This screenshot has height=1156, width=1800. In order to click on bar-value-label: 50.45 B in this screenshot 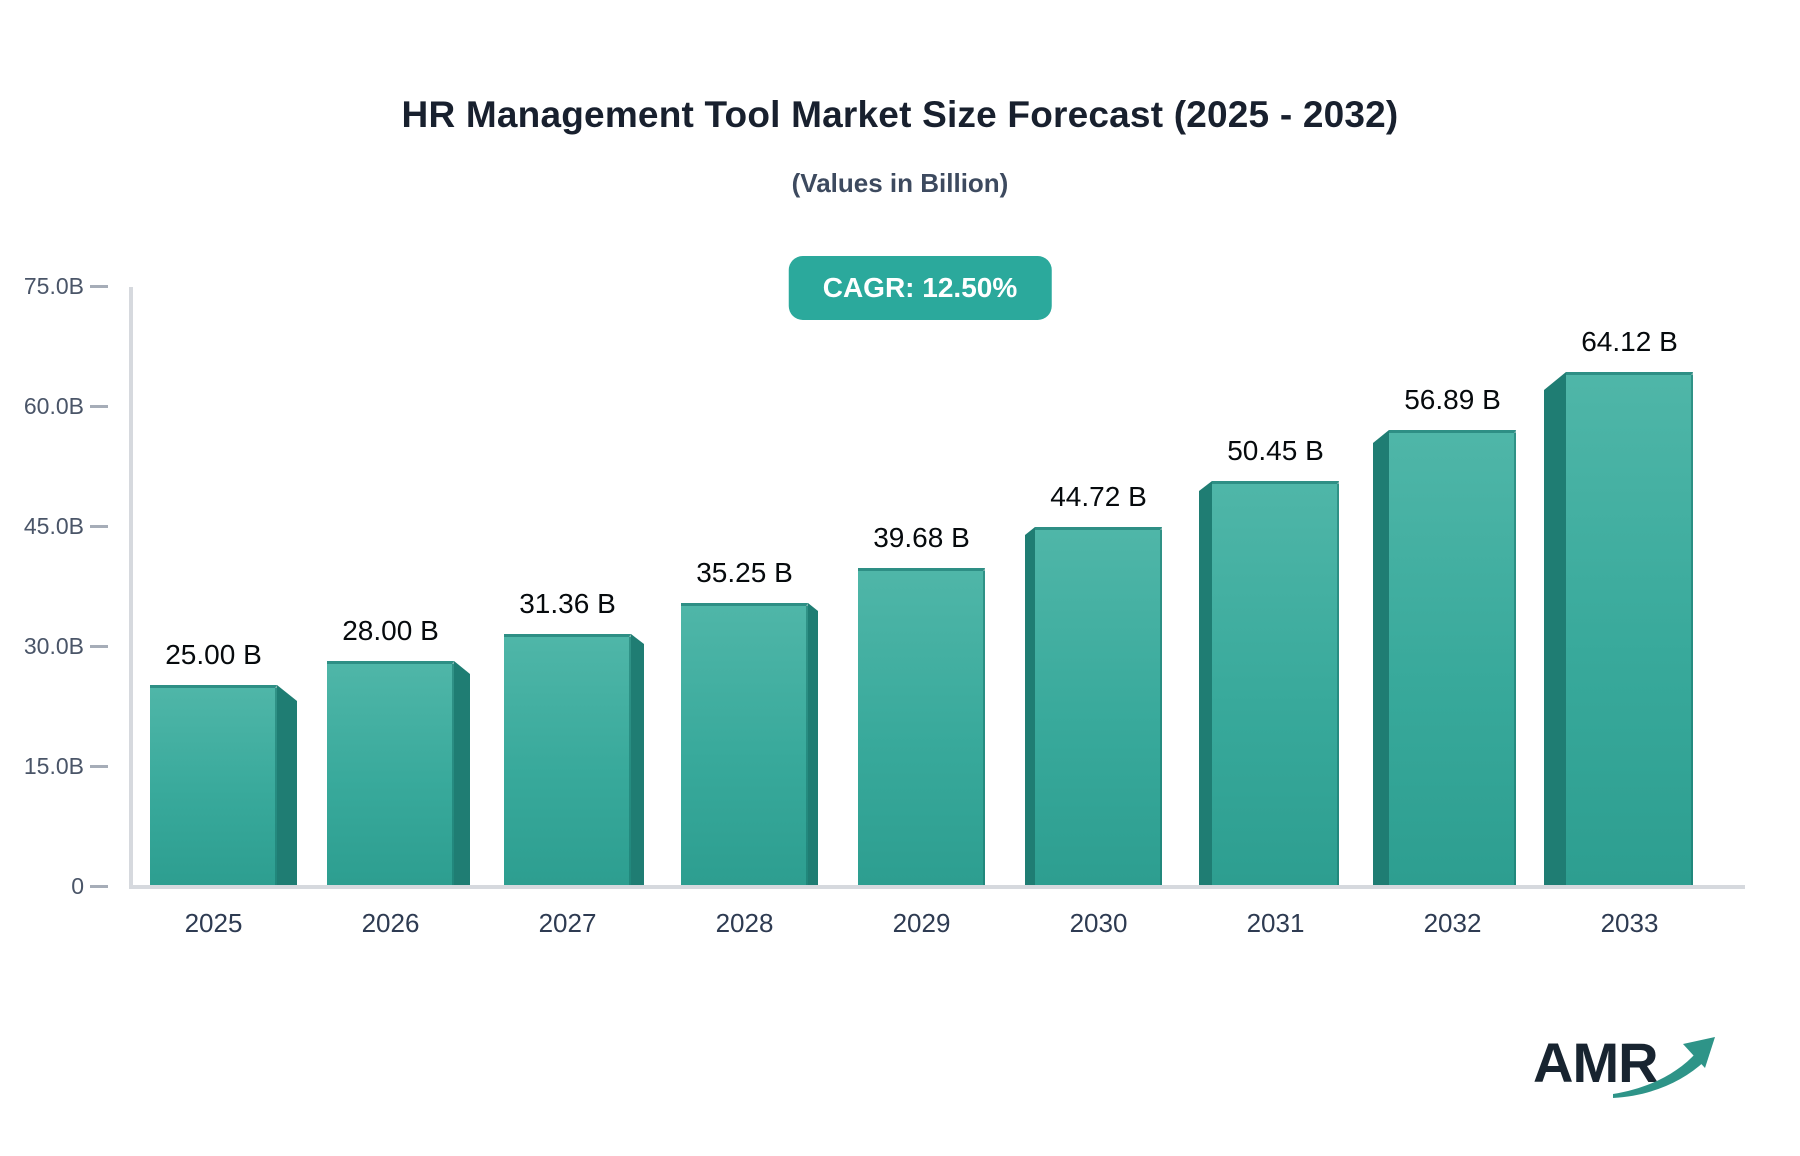, I will do `click(1275, 450)`.